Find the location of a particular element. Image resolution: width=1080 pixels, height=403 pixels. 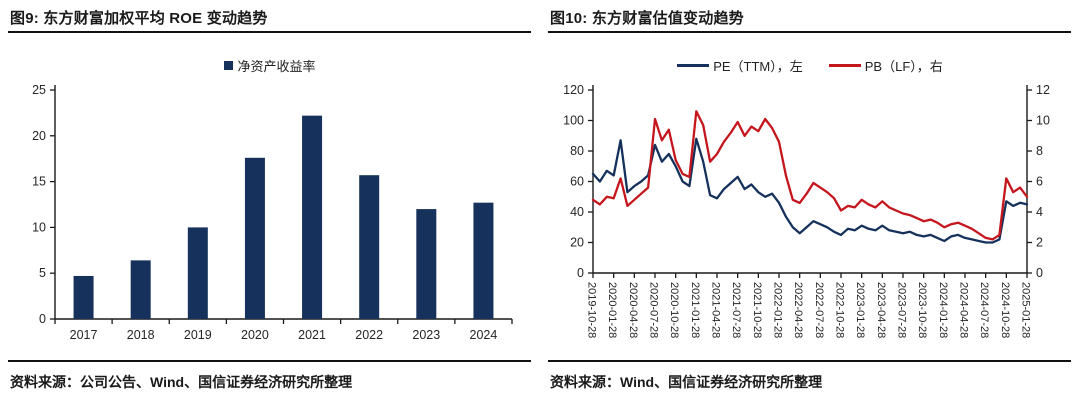

x-axis-label: 2024-07-28 is located at coordinates (984, 310).